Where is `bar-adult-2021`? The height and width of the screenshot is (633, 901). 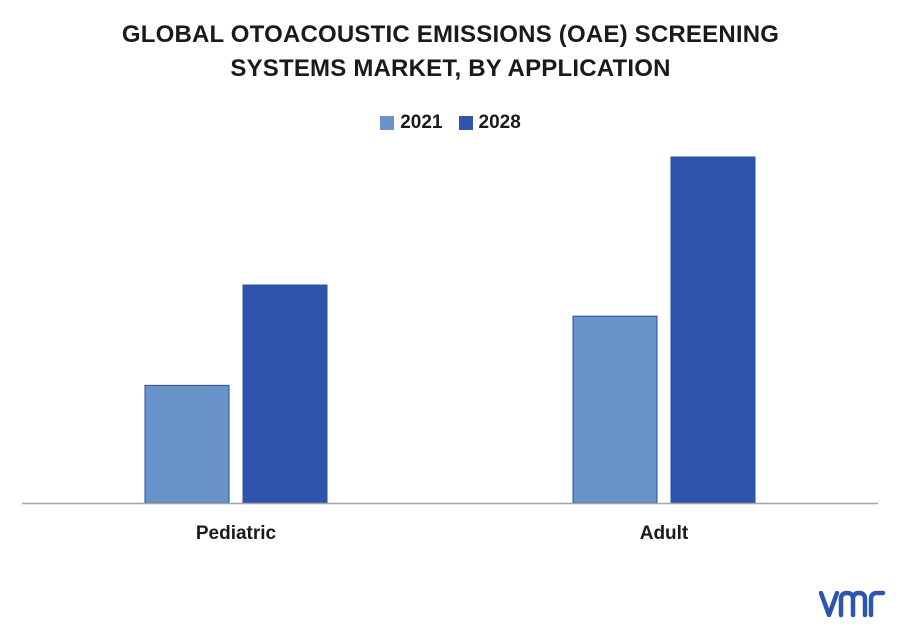
bar-adult-2021 is located at coordinates (615, 409).